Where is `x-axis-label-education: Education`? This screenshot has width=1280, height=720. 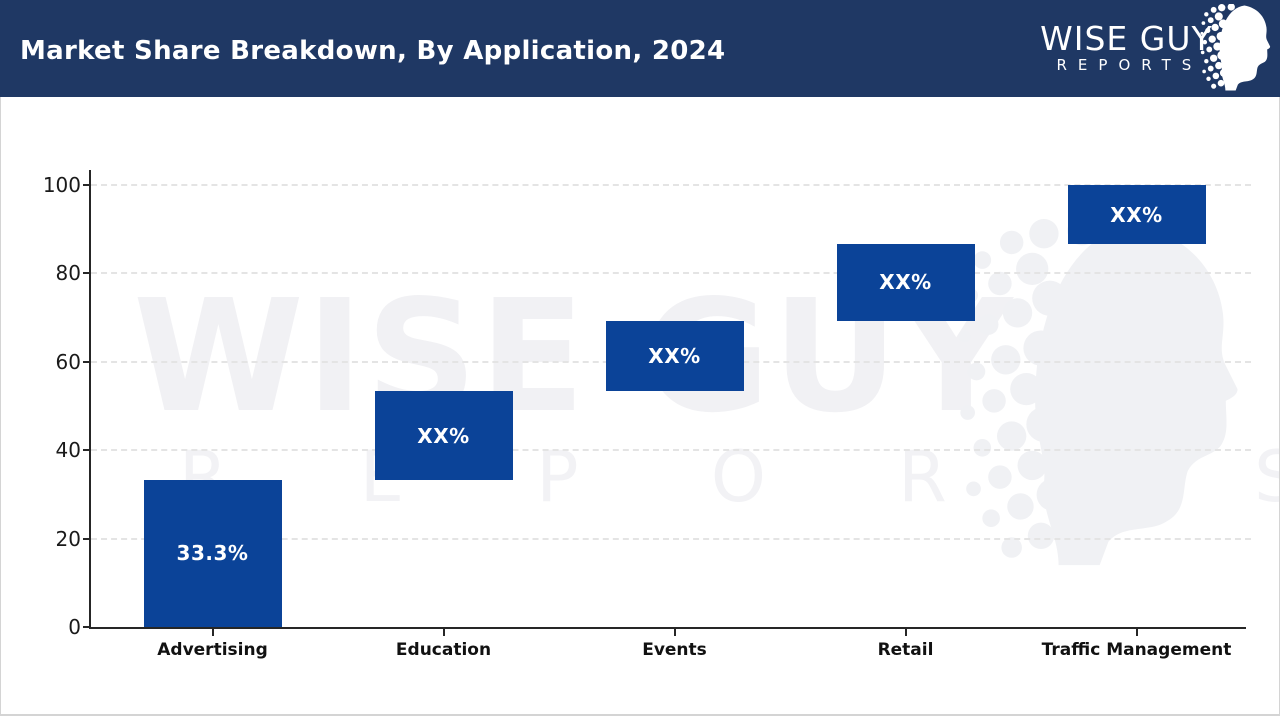 x-axis-label-education: Education is located at coordinates (443, 650).